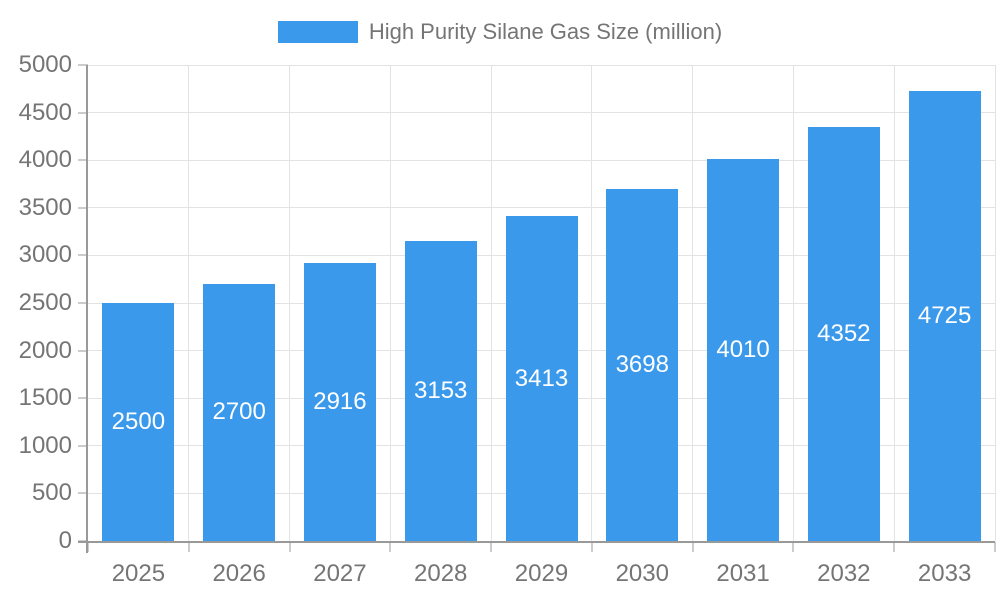 The height and width of the screenshot is (600, 1000). I want to click on y-tick-label: 2000, so click(45, 350).